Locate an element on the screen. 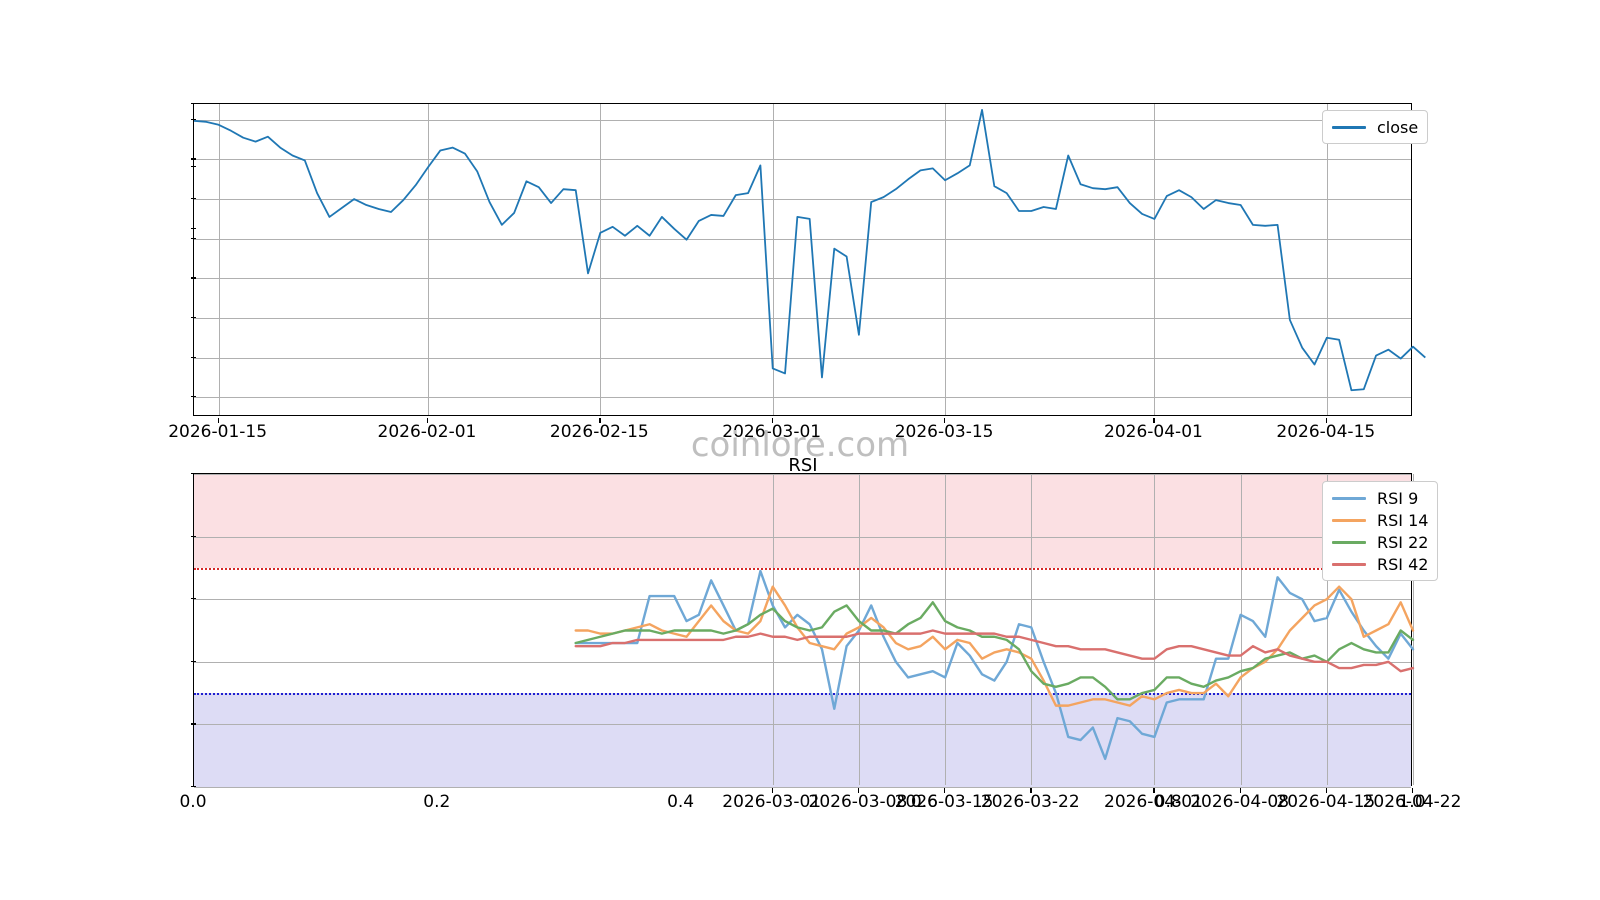 This screenshot has width=1600, height=900. legend-item: RSI 14 is located at coordinates (1380, 520).